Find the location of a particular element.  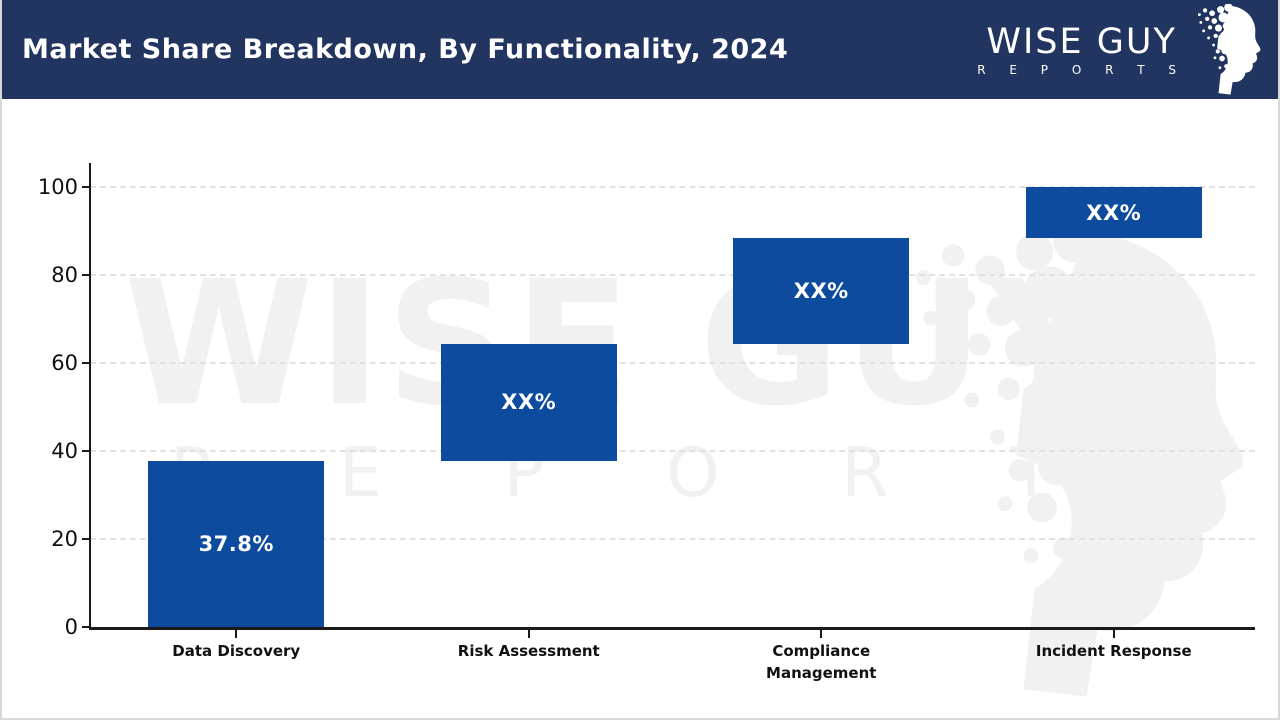

x-category-label: Incident Response is located at coordinates (1113, 651).